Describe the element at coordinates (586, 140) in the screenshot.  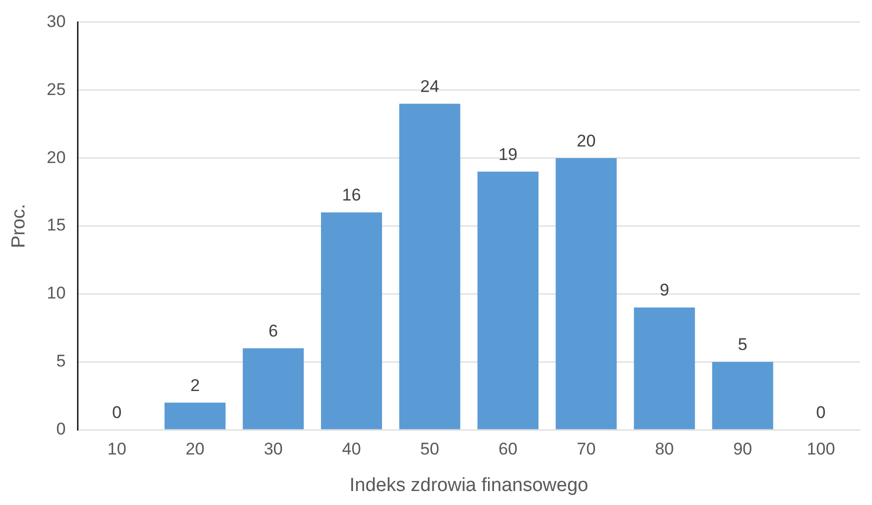
I see `data-label: 20` at that location.